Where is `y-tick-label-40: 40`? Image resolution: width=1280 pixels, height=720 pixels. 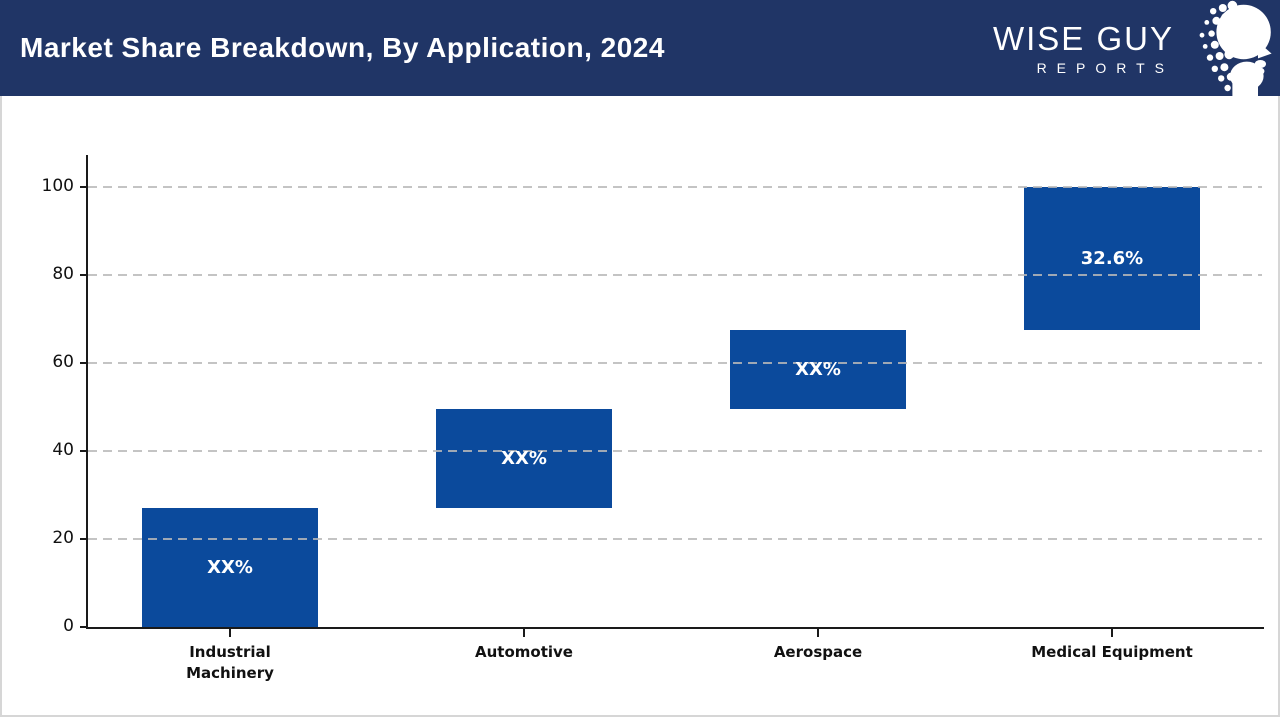 y-tick-label-40: 40 is located at coordinates (63, 450).